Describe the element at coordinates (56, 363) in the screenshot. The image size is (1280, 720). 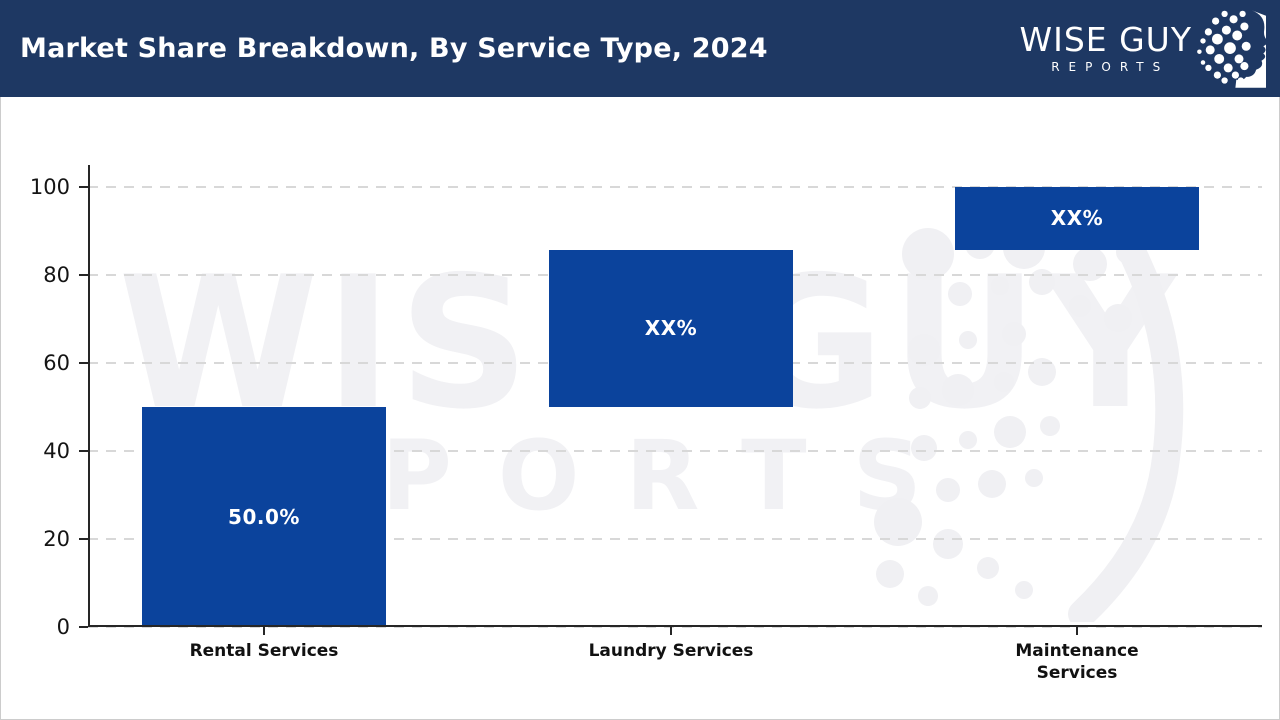
I see `y-tick-label: 60` at that location.